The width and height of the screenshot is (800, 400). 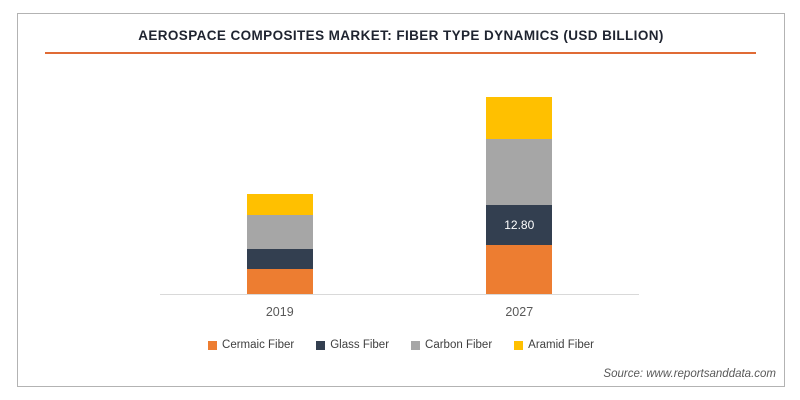 I want to click on bar-segment-2019-cermaic-fiber, so click(x=279, y=281).